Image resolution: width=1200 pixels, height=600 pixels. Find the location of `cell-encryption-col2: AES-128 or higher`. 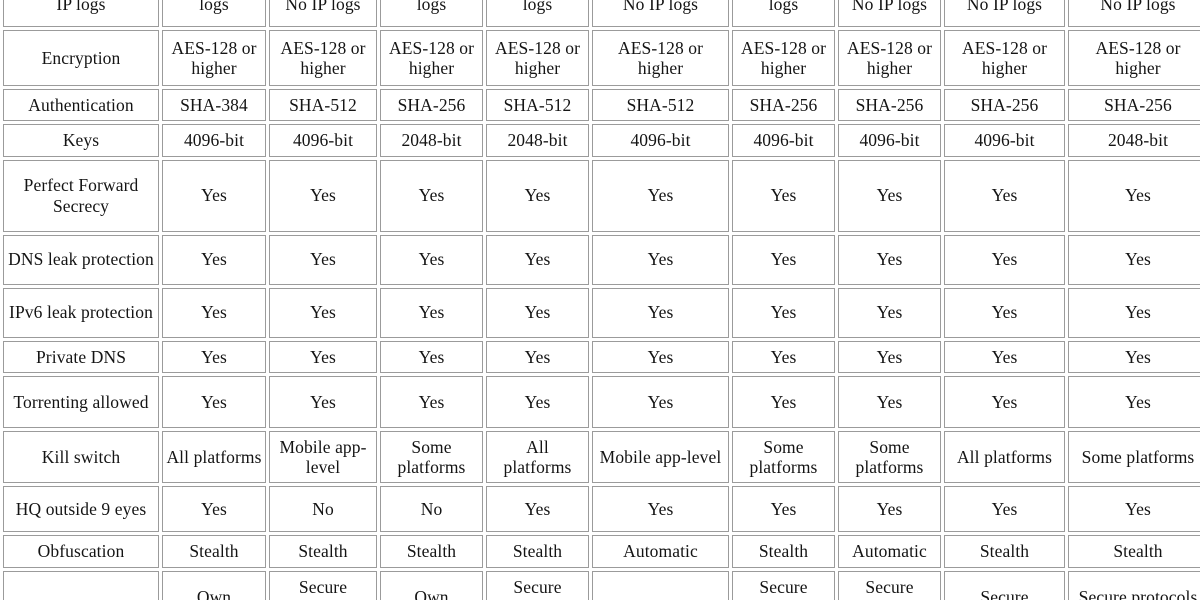

cell-encryption-col2: AES-128 or higher is located at coordinates (323, 58).